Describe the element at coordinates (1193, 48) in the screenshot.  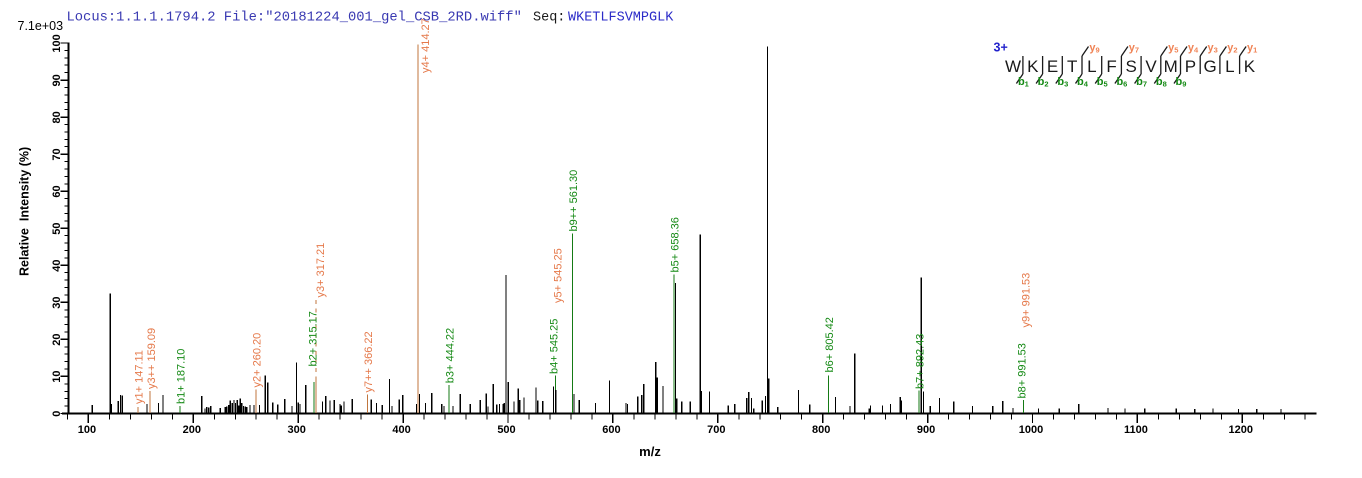
I see `svg-text: y4` at that location.